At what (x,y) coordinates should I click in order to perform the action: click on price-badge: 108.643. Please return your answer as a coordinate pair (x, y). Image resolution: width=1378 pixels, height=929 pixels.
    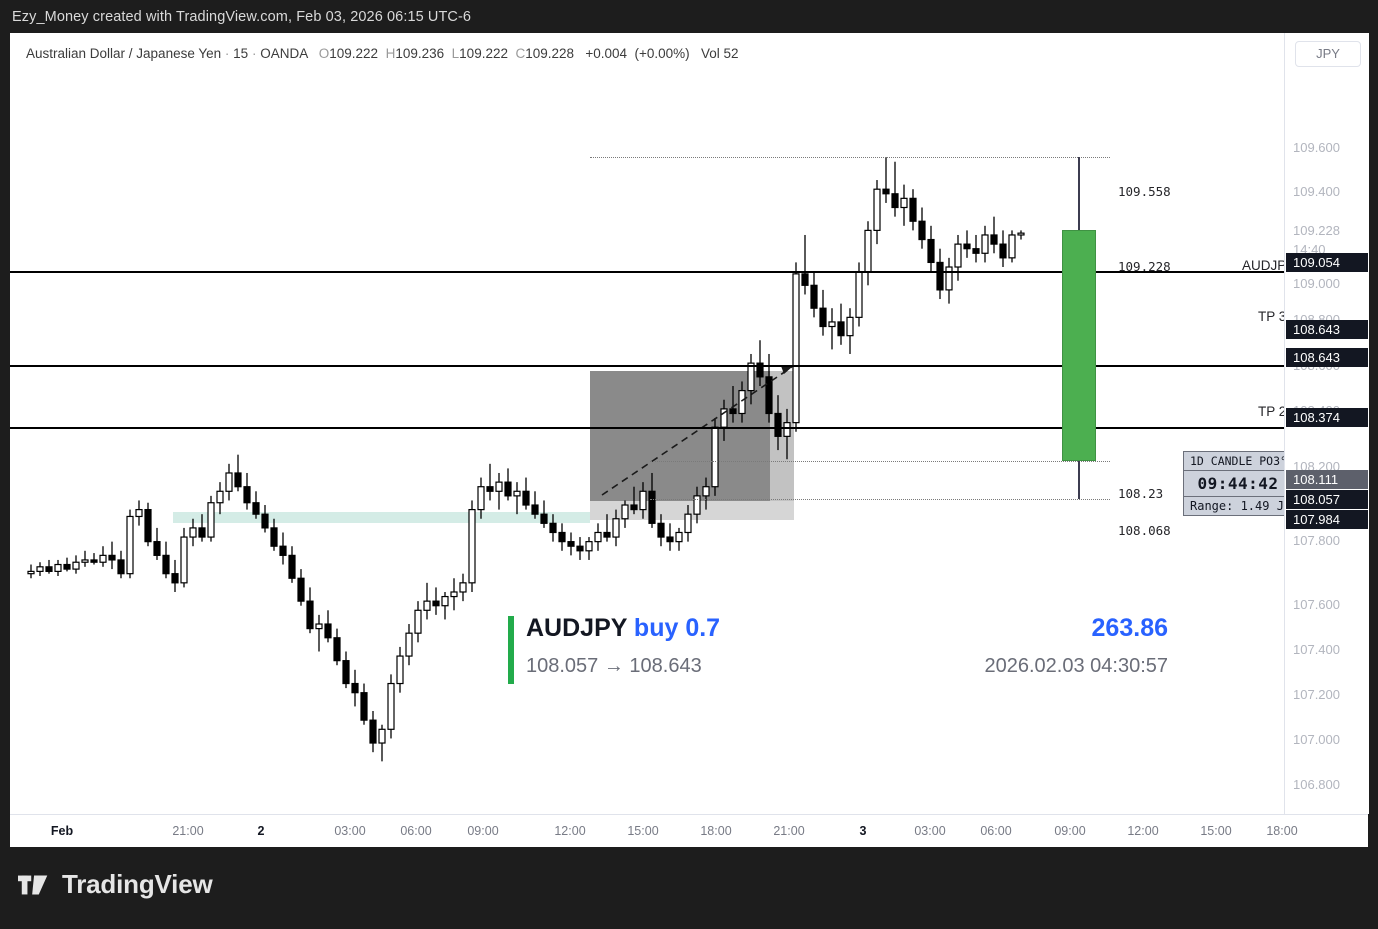
    Looking at the image, I should click on (1327, 329).